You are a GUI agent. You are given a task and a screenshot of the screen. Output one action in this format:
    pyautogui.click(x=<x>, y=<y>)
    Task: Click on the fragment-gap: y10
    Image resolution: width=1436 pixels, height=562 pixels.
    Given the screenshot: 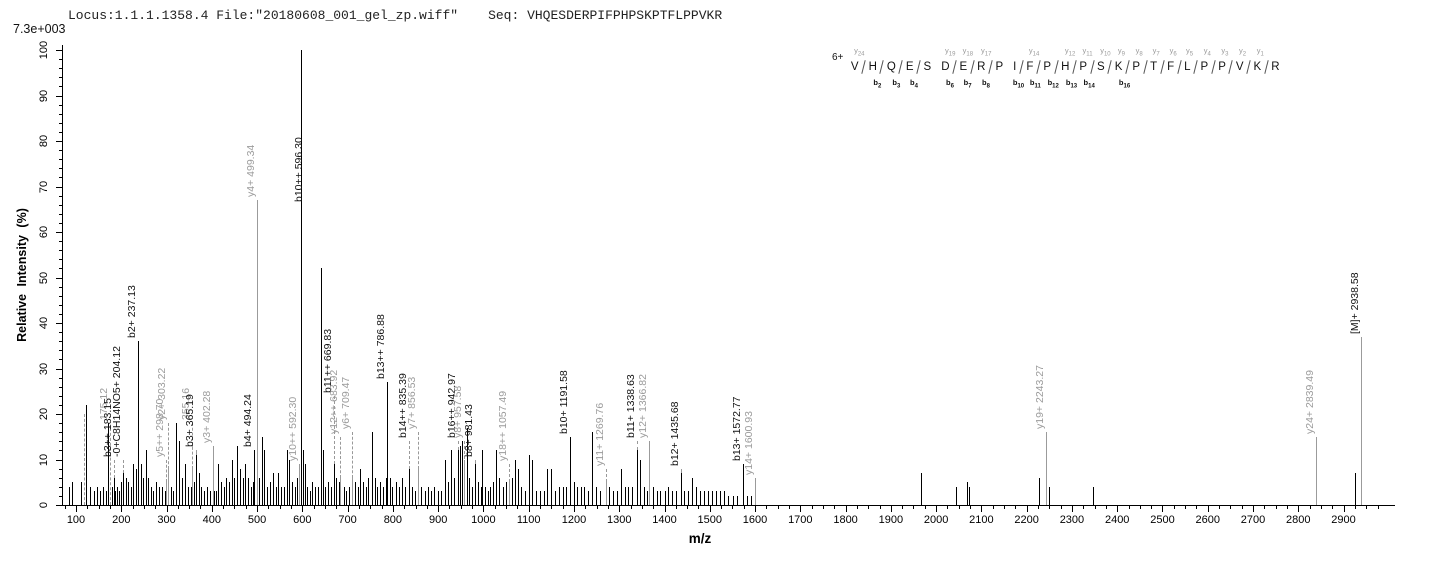 What is the action you would take?
    pyautogui.click(x=1106, y=60)
    